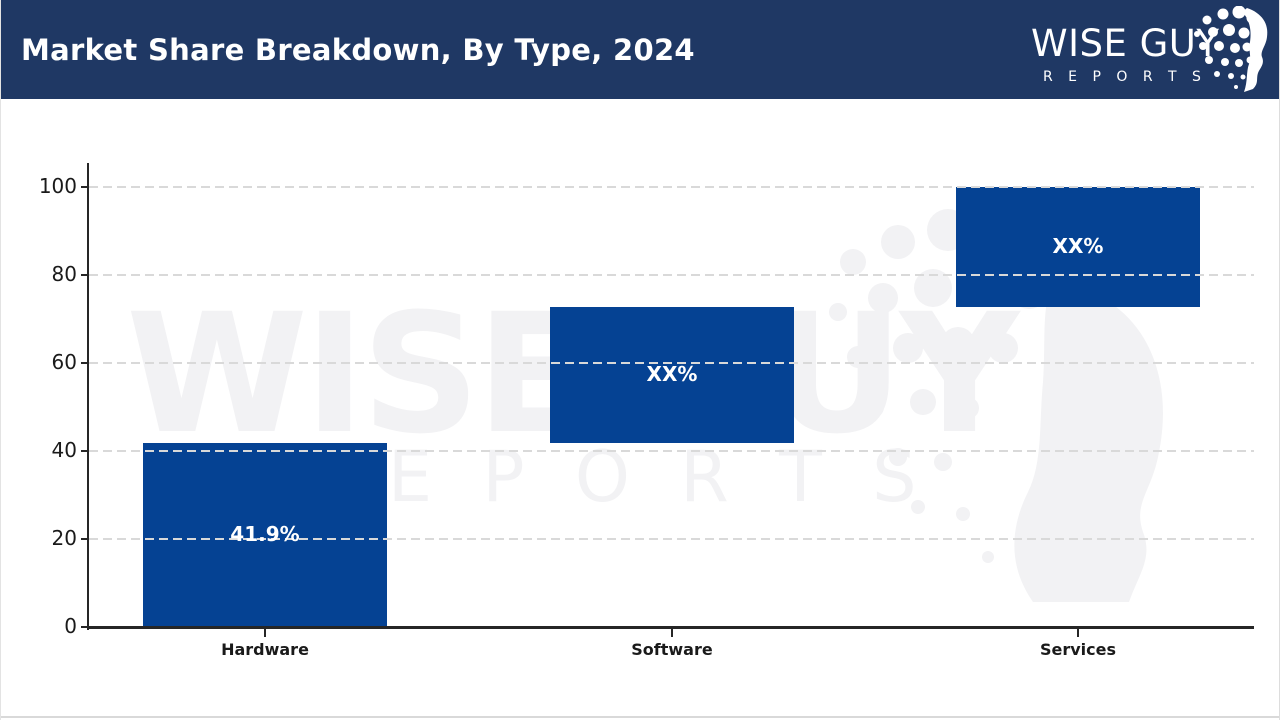 This screenshot has width=1280, height=720. Describe the element at coordinates (64, 450) in the screenshot. I see `y-tick-label: 40` at that location.